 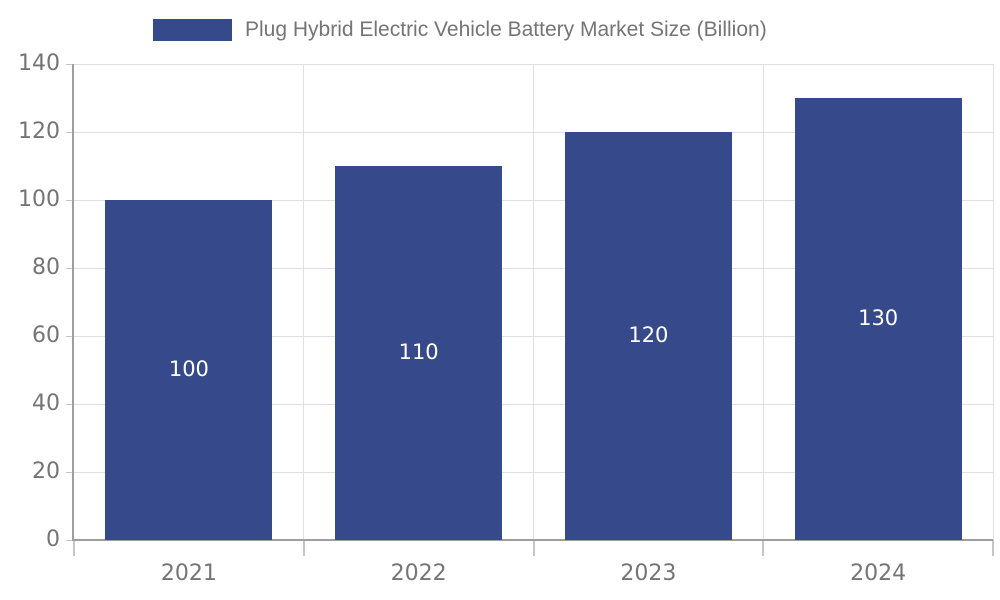 I want to click on y-tick-label: 20, so click(x=46, y=471).